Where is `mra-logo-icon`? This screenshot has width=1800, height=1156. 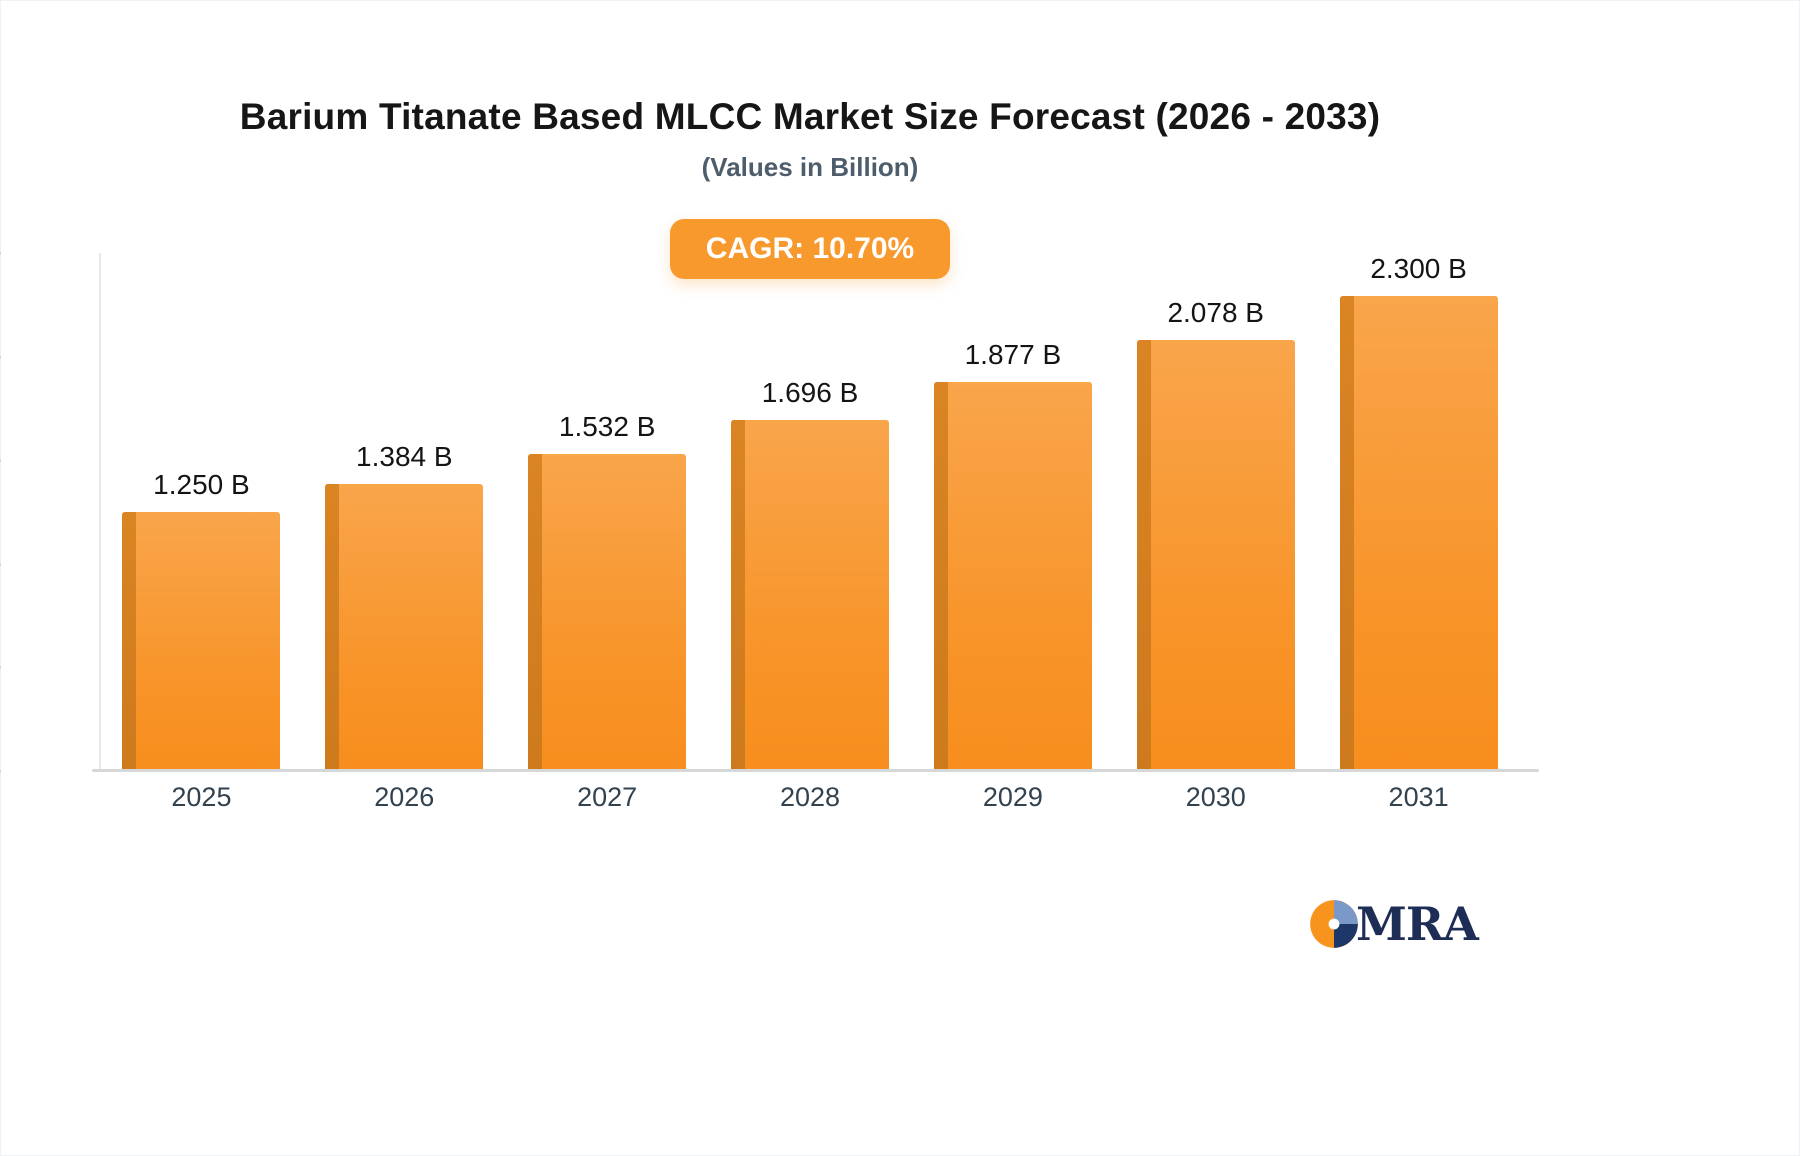 mra-logo-icon is located at coordinates (1334, 924).